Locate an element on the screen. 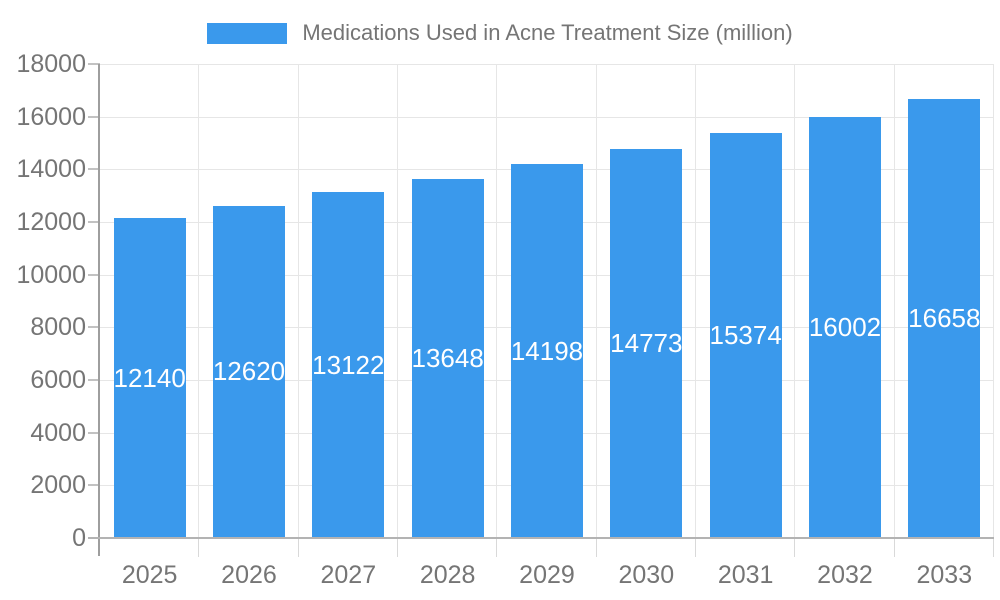  y-axis-label: 8000 is located at coordinates (58, 327).